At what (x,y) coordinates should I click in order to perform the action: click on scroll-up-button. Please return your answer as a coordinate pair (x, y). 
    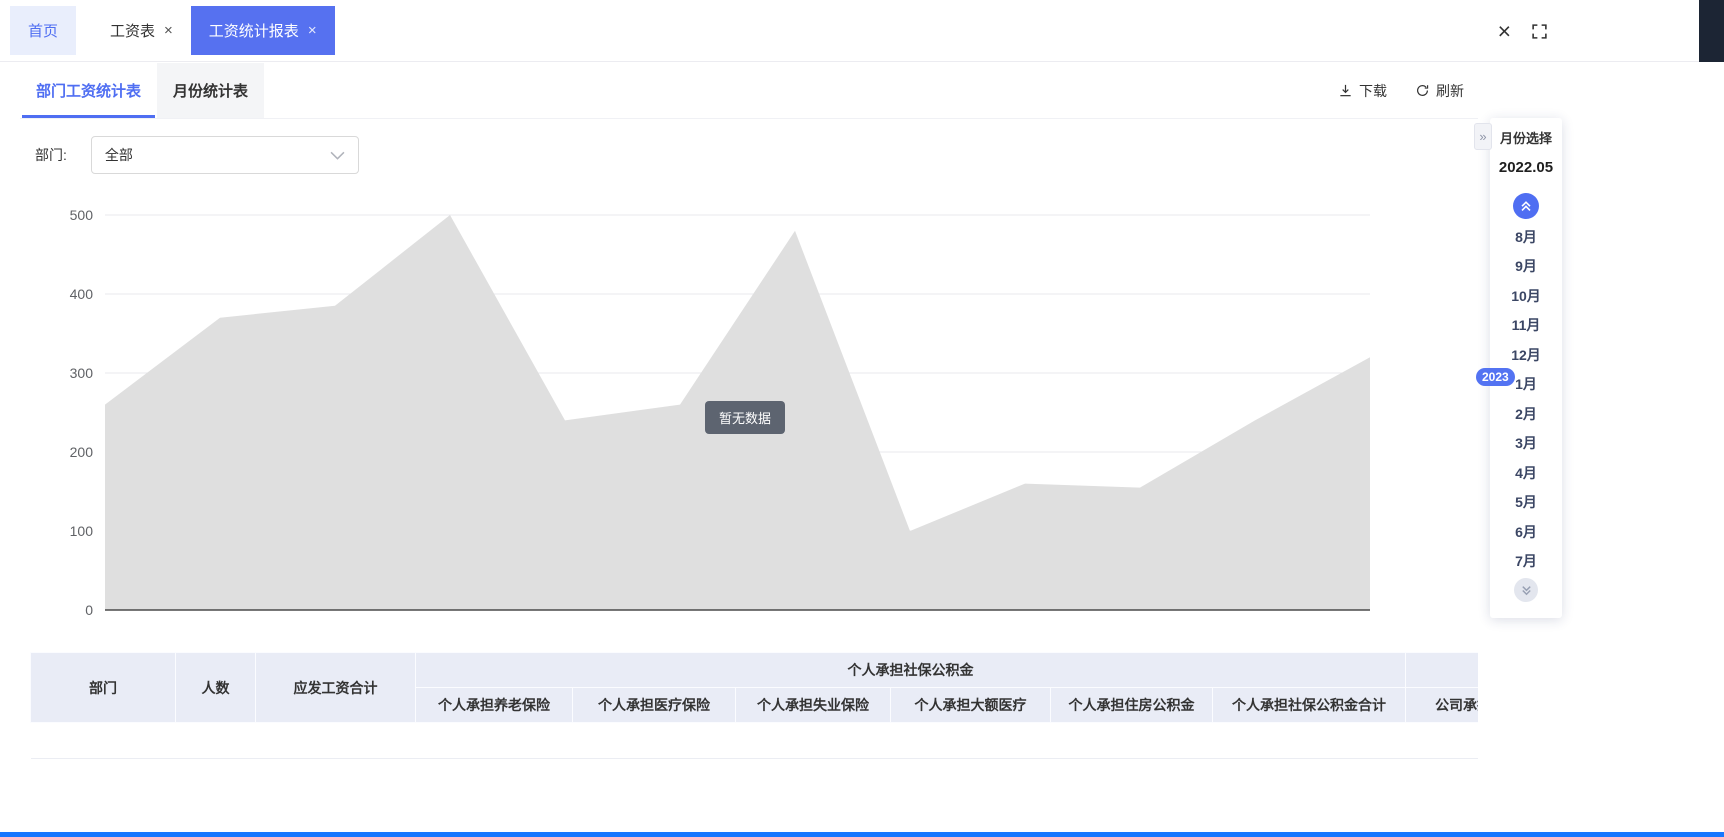
    Looking at the image, I should click on (1526, 206).